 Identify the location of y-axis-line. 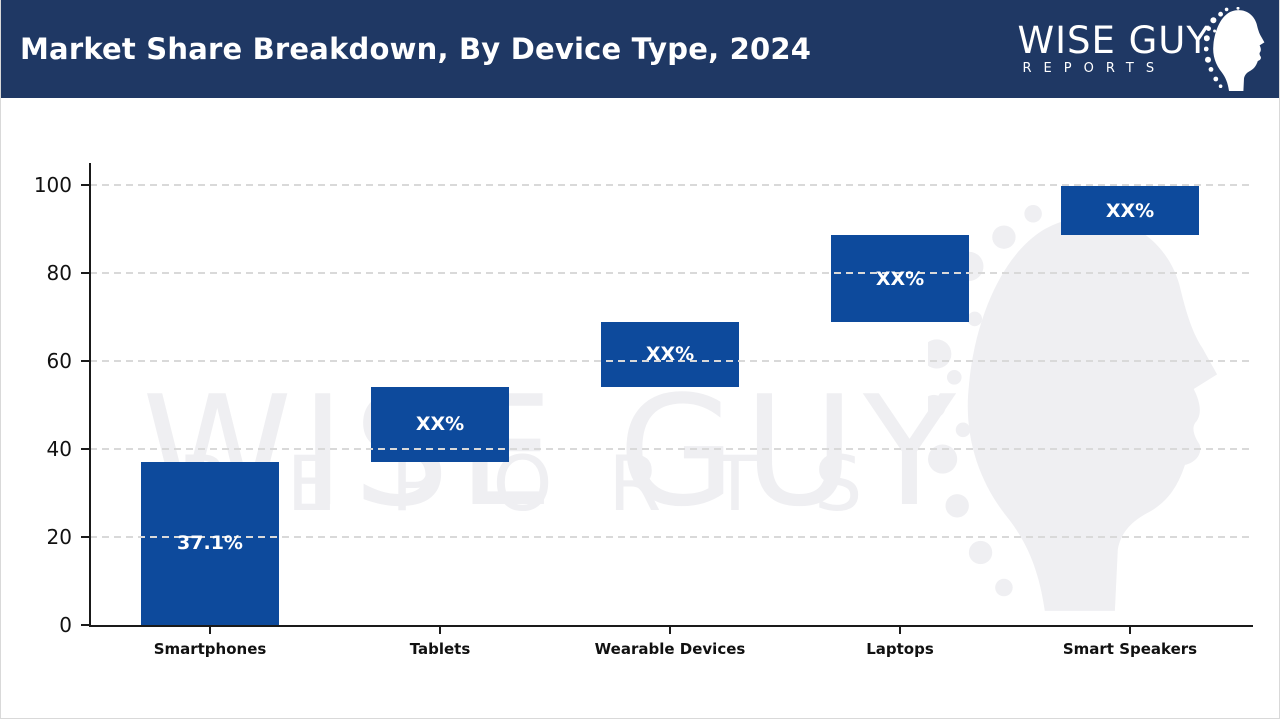
(90, 395).